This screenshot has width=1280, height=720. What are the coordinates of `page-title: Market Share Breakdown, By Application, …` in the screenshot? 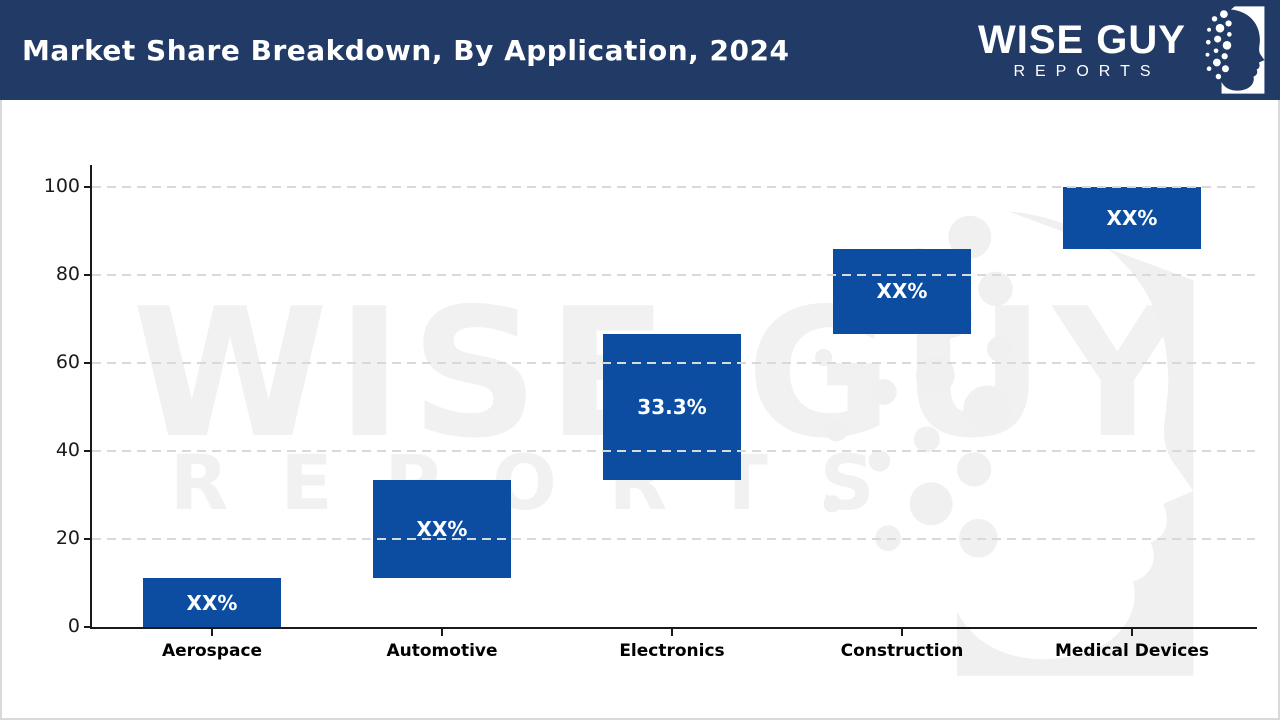 It's located at (406, 50).